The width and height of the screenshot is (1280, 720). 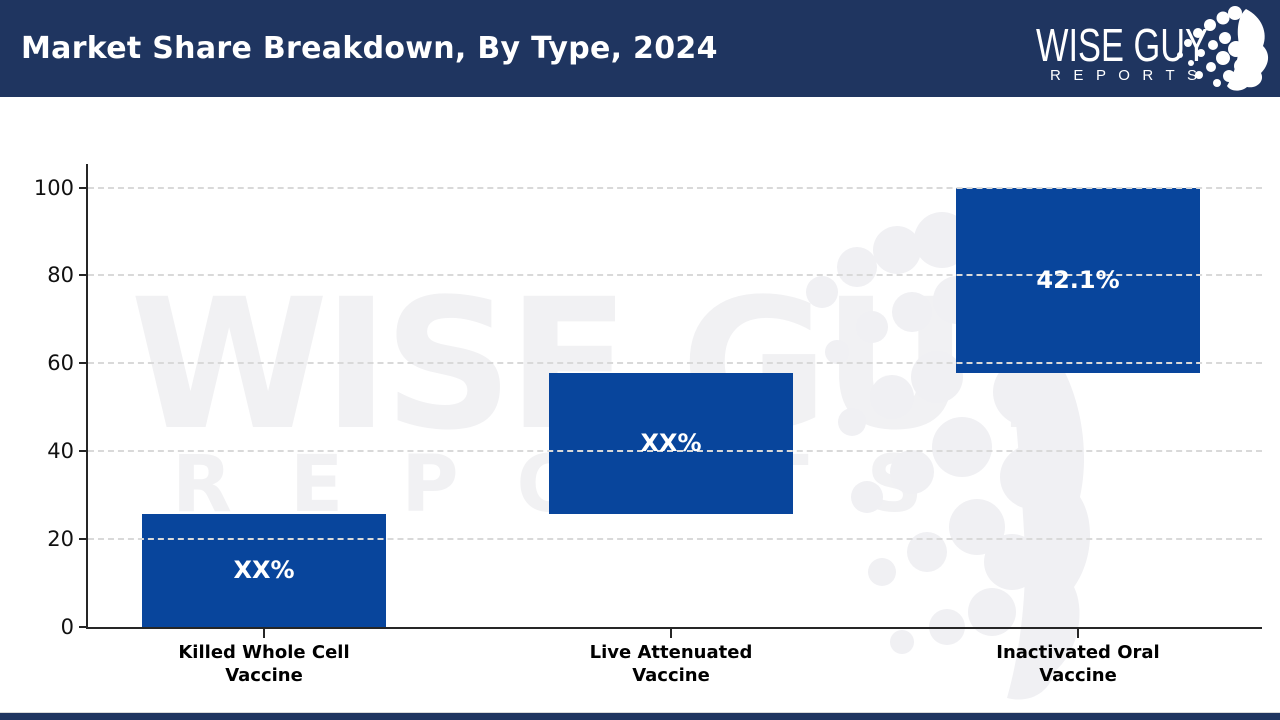 What do you see at coordinates (1078, 664) in the screenshot?
I see `category-label-inactivated-oral-vaccine: Inactivated Oral Vaccine` at bounding box center [1078, 664].